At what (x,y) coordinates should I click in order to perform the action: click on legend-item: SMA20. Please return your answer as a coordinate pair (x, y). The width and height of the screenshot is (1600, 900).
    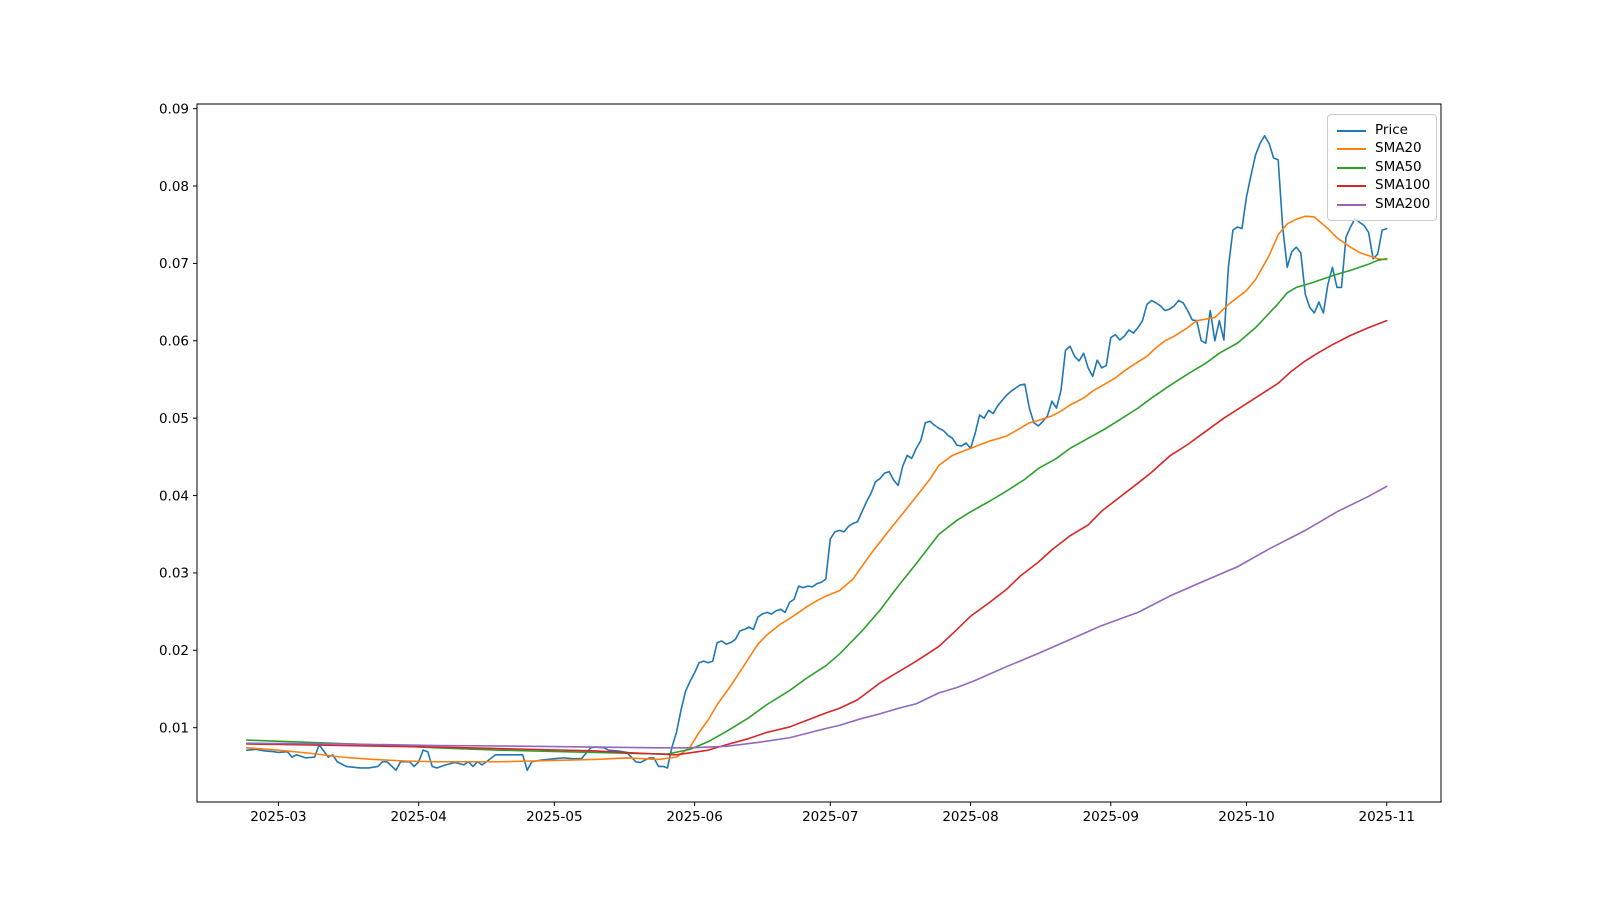
    Looking at the image, I should click on (1382, 149).